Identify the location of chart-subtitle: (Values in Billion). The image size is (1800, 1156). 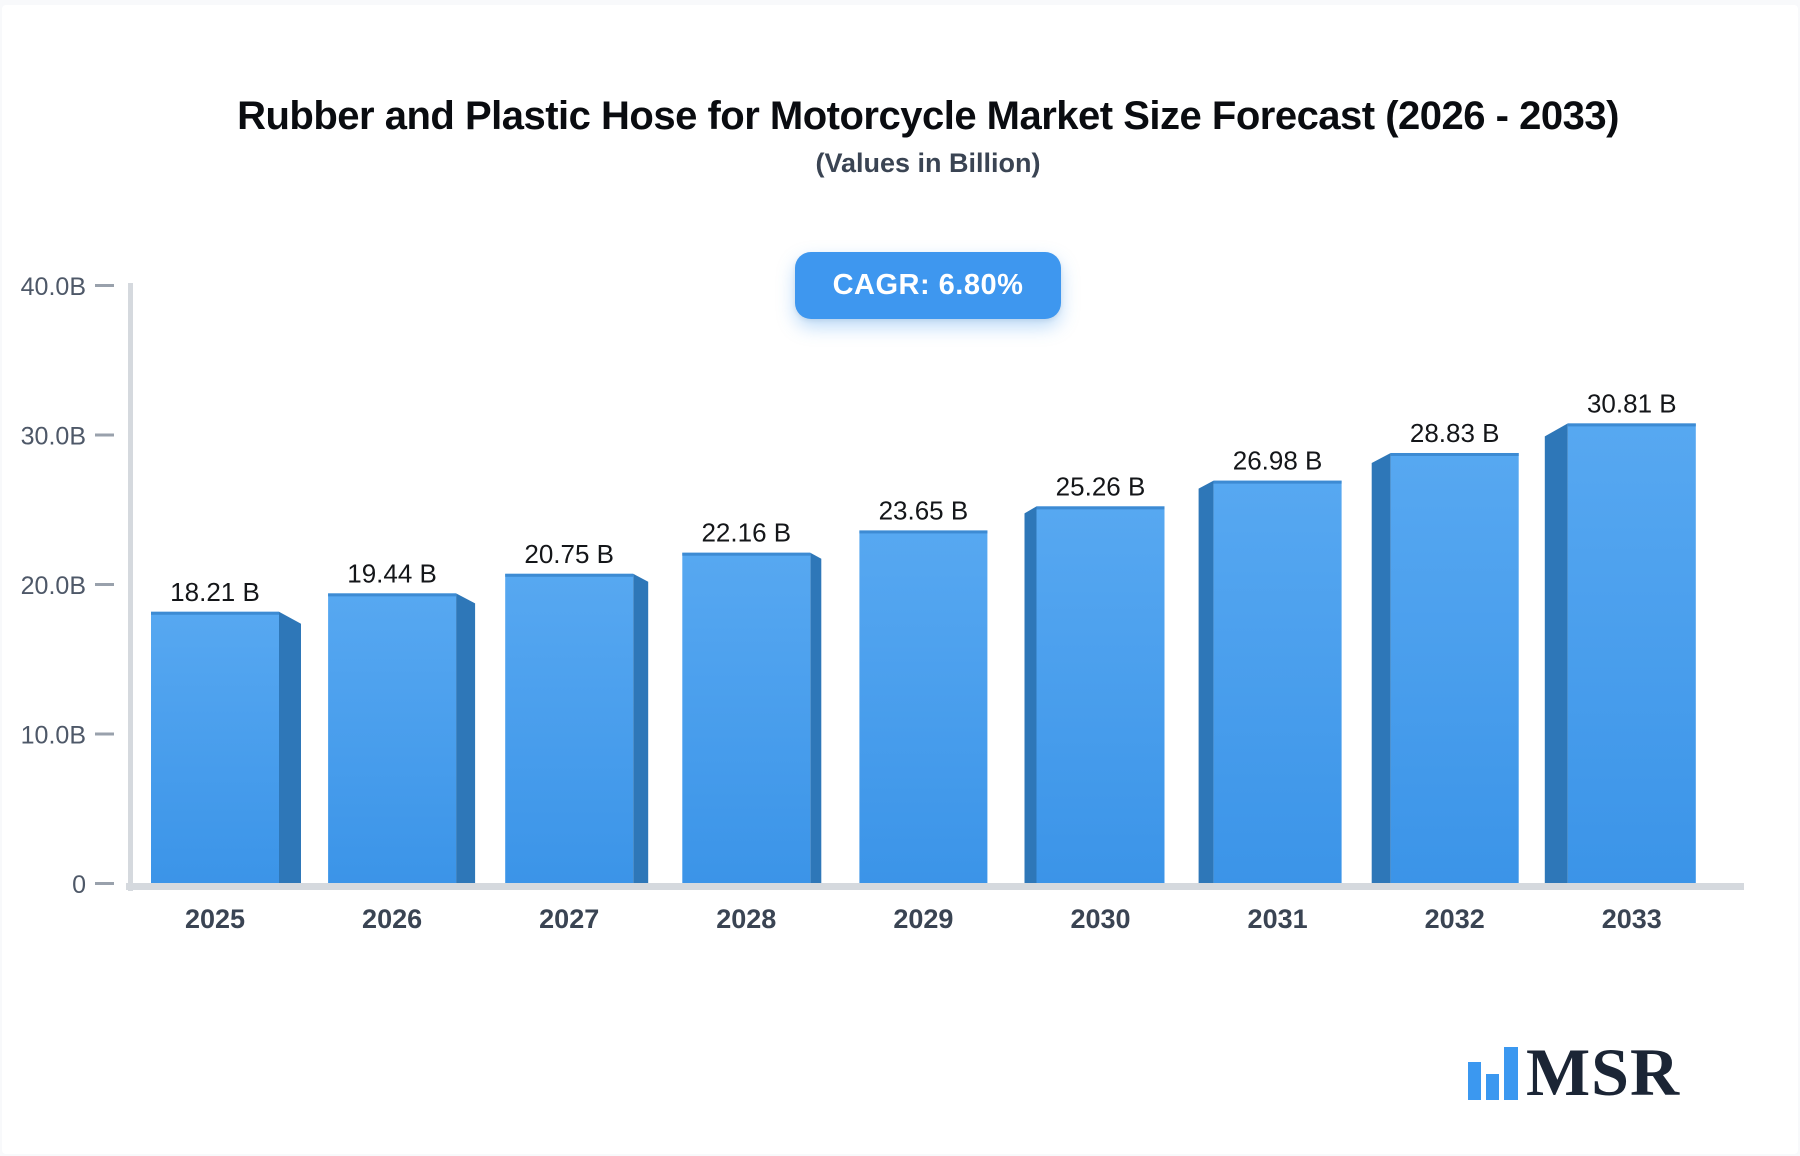
(928, 163).